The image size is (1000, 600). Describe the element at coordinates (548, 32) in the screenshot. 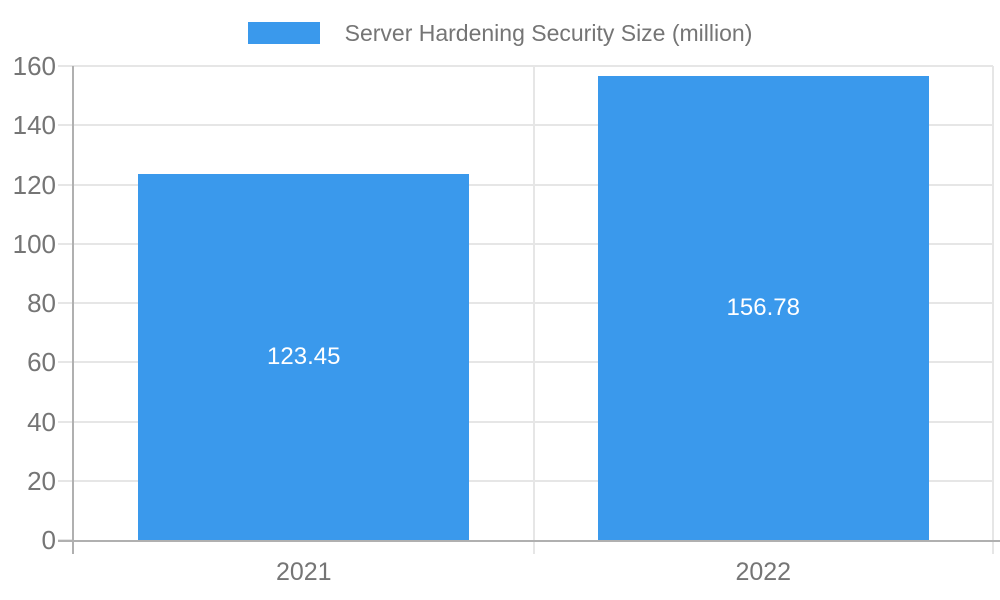

I see `legend-label: Server Hardening Security Size (million)` at that location.